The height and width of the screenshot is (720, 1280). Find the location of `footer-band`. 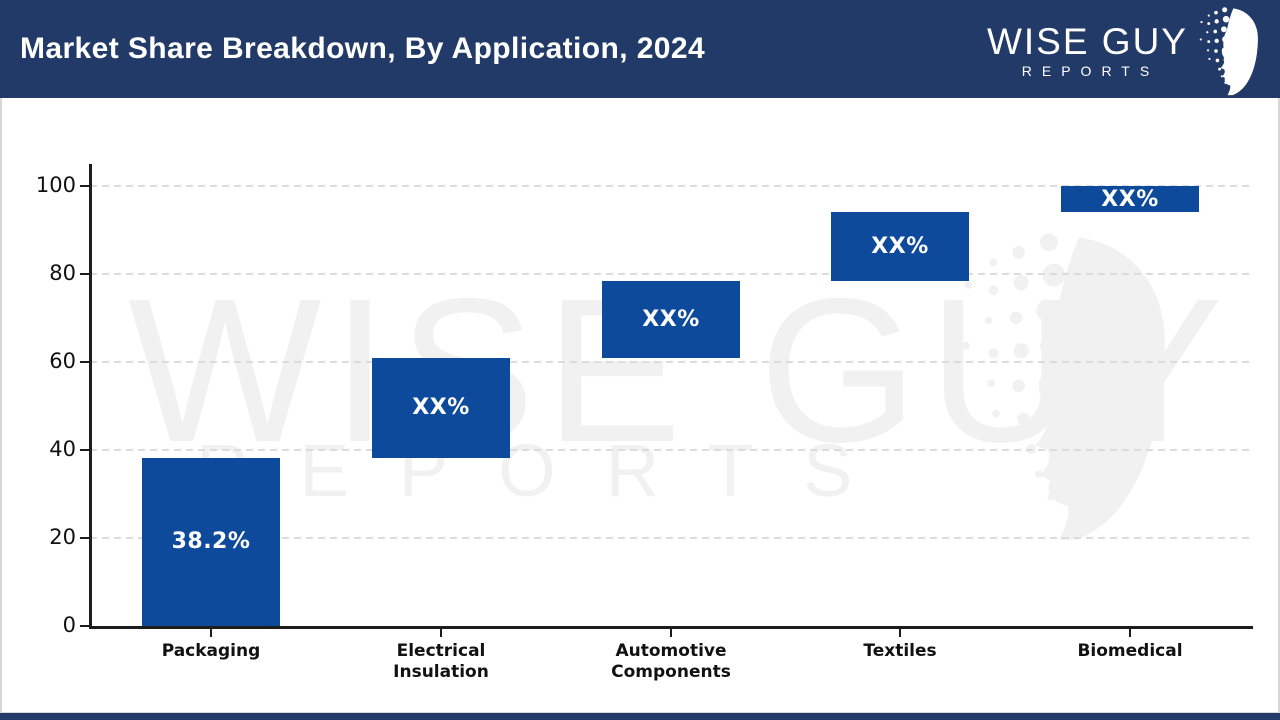

footer-band is located at coordinates (640, 716).